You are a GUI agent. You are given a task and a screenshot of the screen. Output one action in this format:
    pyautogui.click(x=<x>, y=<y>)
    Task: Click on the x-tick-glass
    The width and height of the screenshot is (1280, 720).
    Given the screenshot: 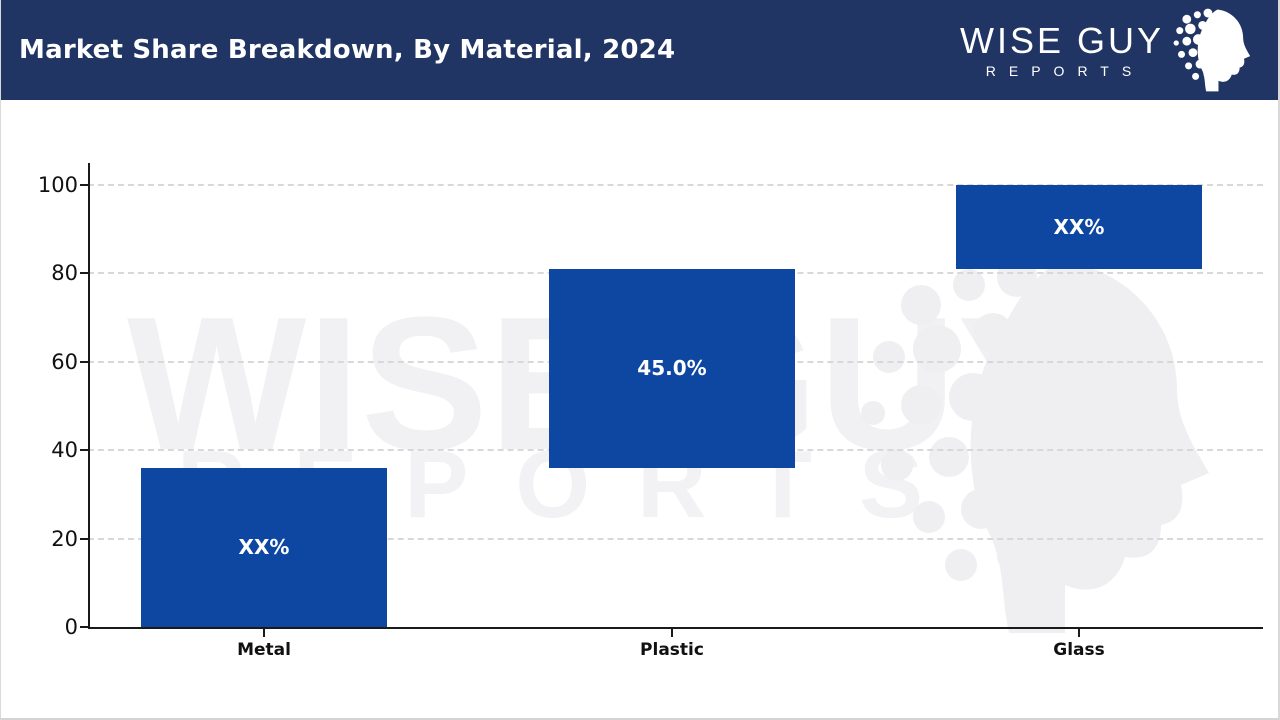 What is the action you would take?
    pyautogui.click(x=1079, y=633)
    